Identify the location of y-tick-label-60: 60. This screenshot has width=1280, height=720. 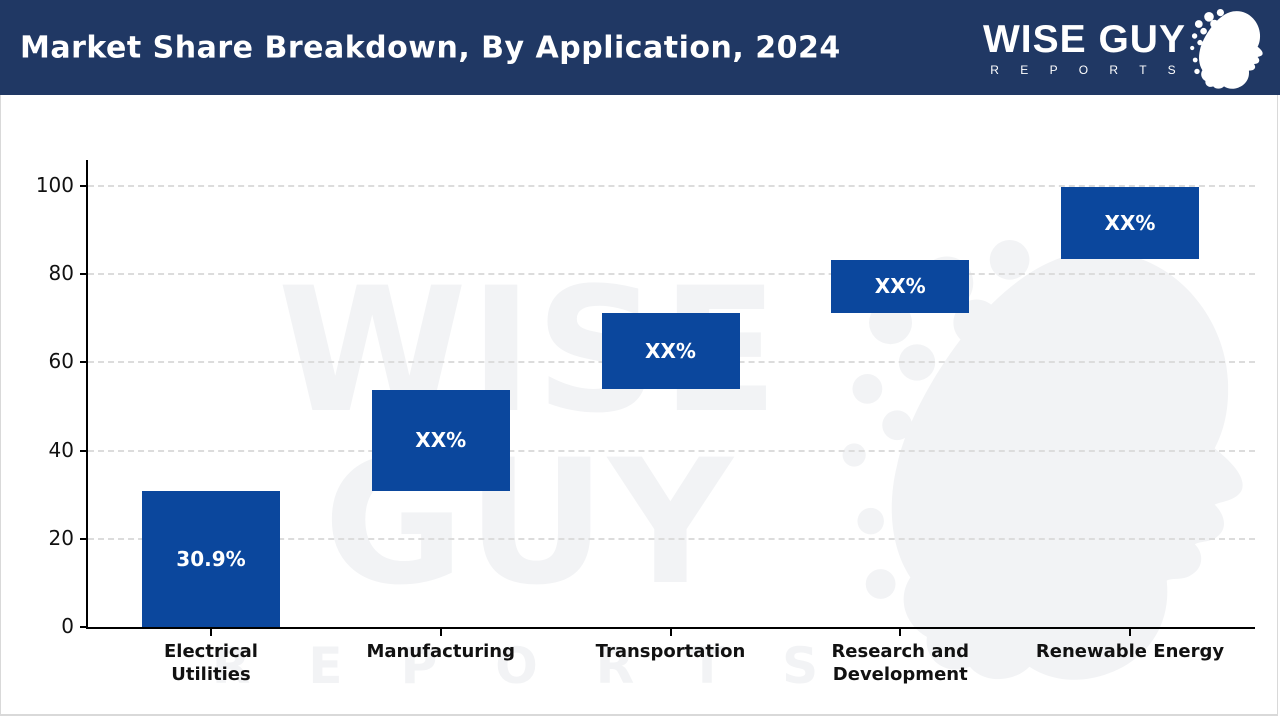
(61, 361).